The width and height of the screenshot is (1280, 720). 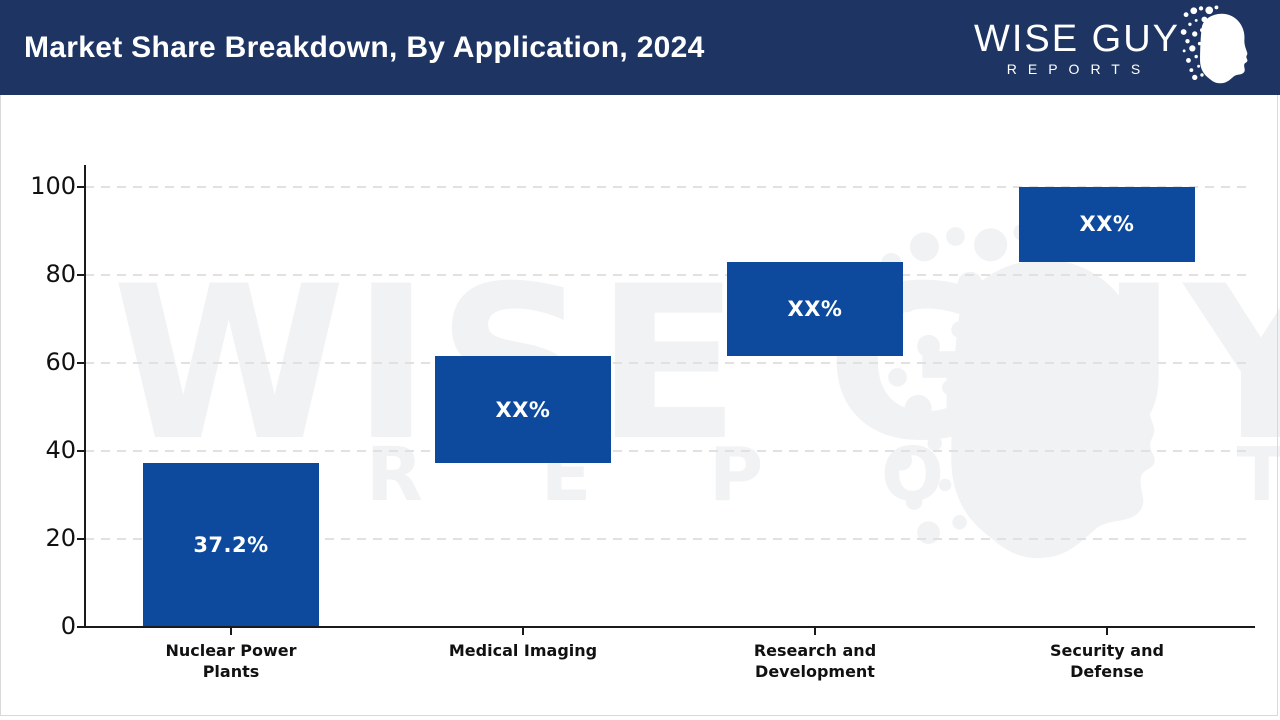 I want to click on category-label-line: Security and, so click(x=1107, y=650).